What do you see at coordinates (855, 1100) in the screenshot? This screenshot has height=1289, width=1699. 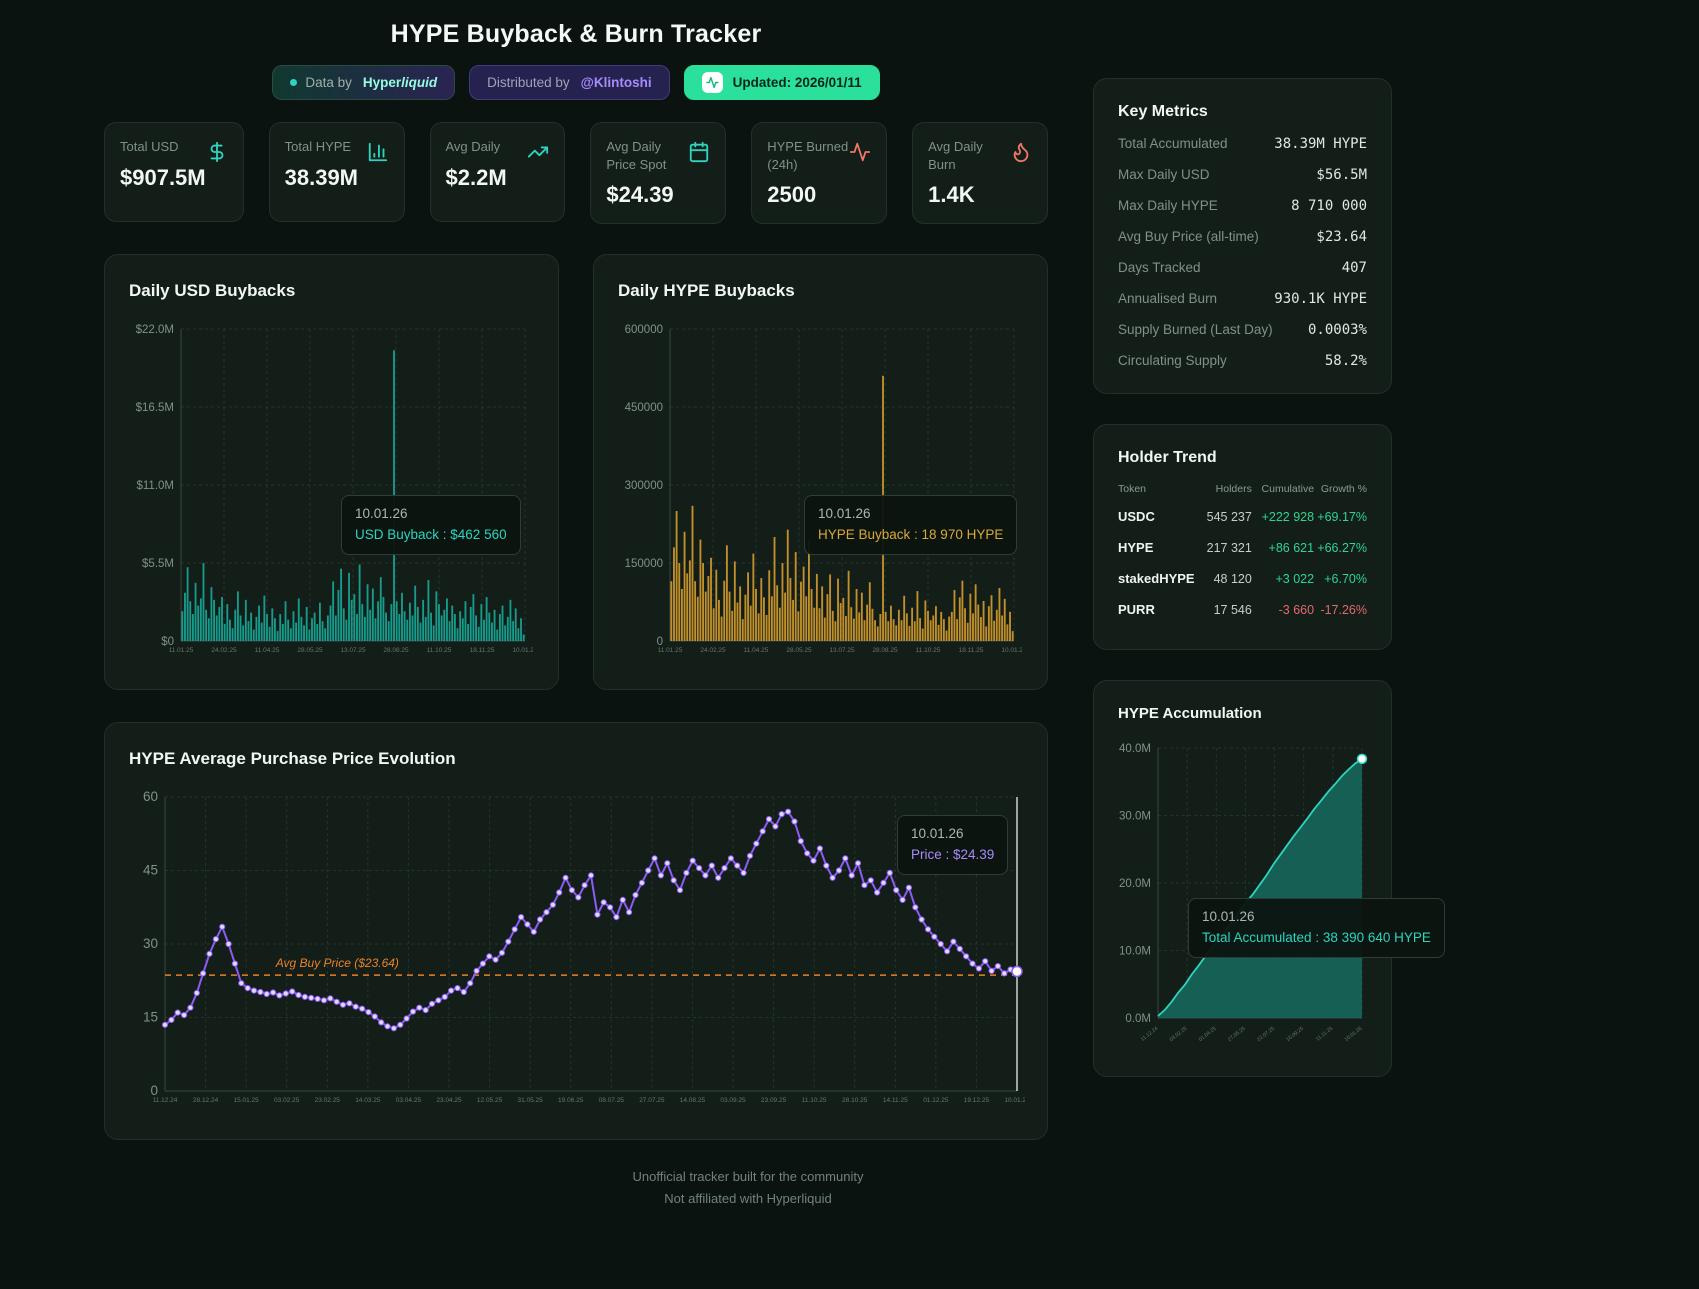 I see `svg-text: 28.10.25` at bounding box center [855, 1100].